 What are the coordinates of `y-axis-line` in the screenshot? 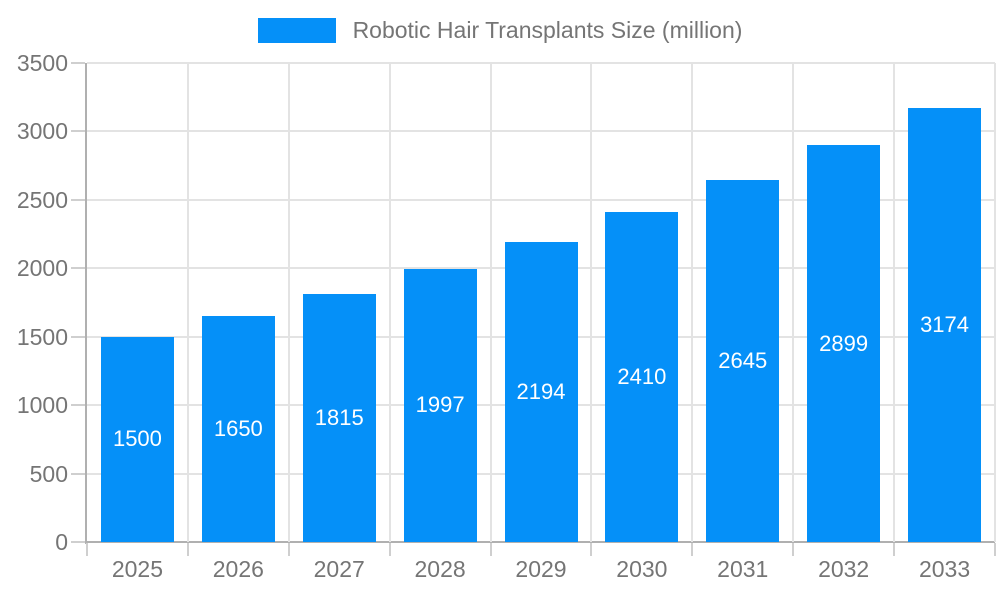 It's located at (86, 303).